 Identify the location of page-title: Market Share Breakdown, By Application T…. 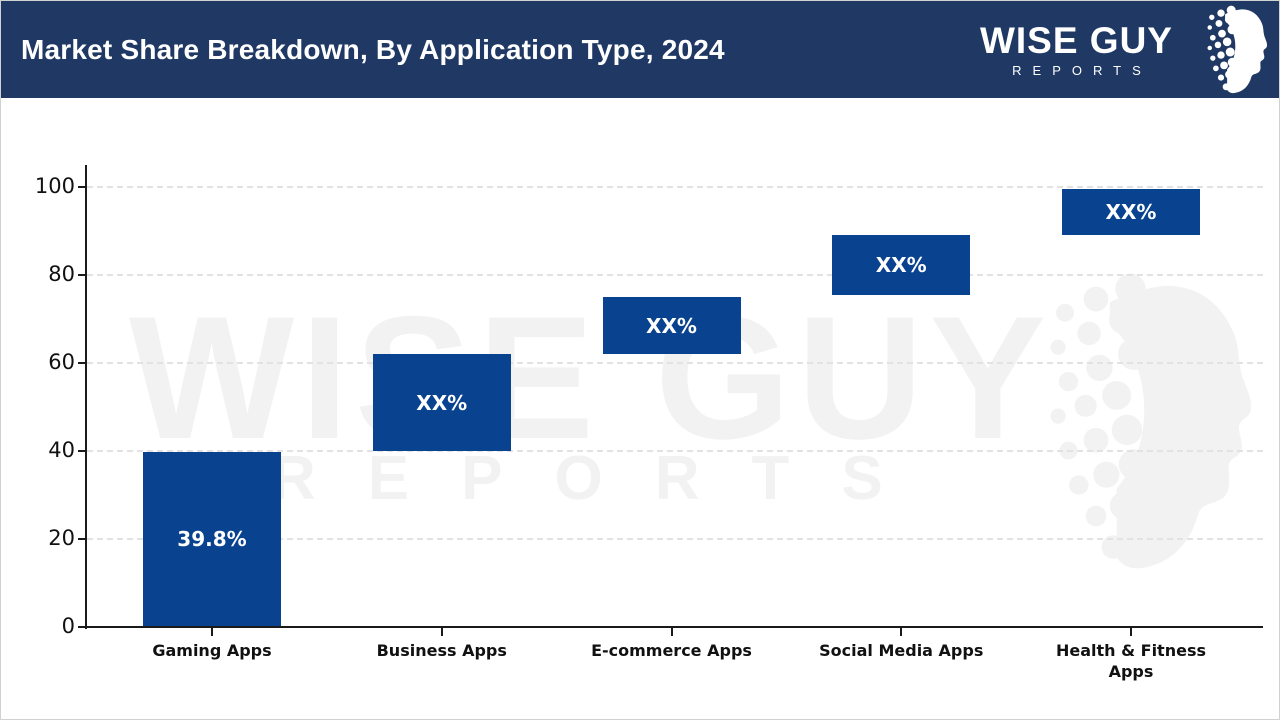
(373, 49).